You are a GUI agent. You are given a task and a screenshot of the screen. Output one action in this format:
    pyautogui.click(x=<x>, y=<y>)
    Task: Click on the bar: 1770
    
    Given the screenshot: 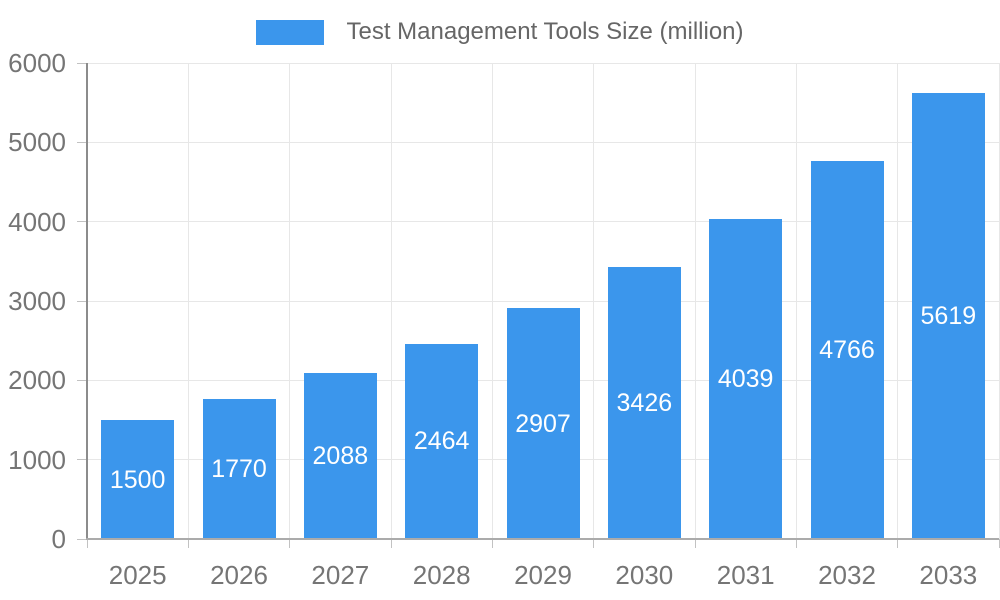 What is the action you would take?
    pyautogui.click(x=239, y=468)
    